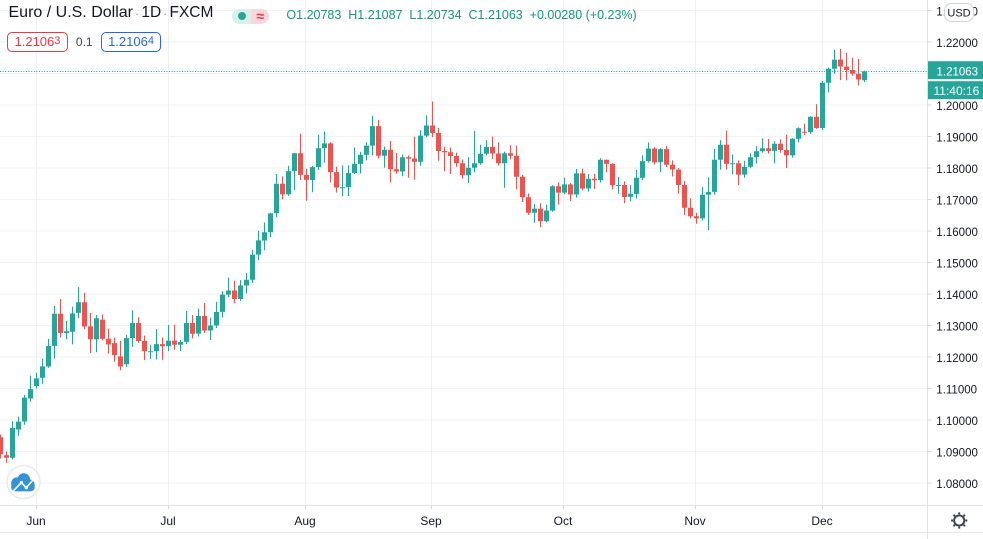 The height and width of the screenshot is (539, 983). What do you see at coordinates (957, 44) in the screenshot?
I see `svg-text: 1.22000` at bounding box center [957, 44].